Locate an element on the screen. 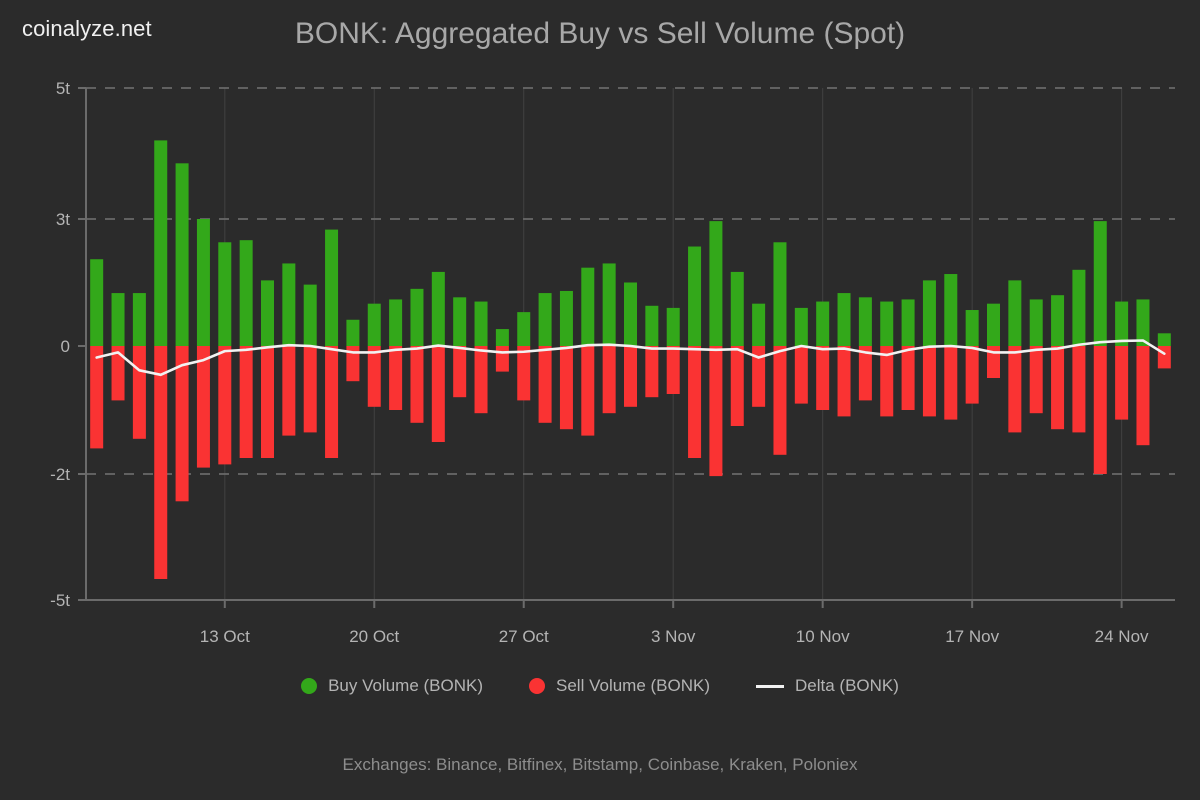 This screenshot has width=1200, height=800. y-axis is located at coordinates (82, 344).